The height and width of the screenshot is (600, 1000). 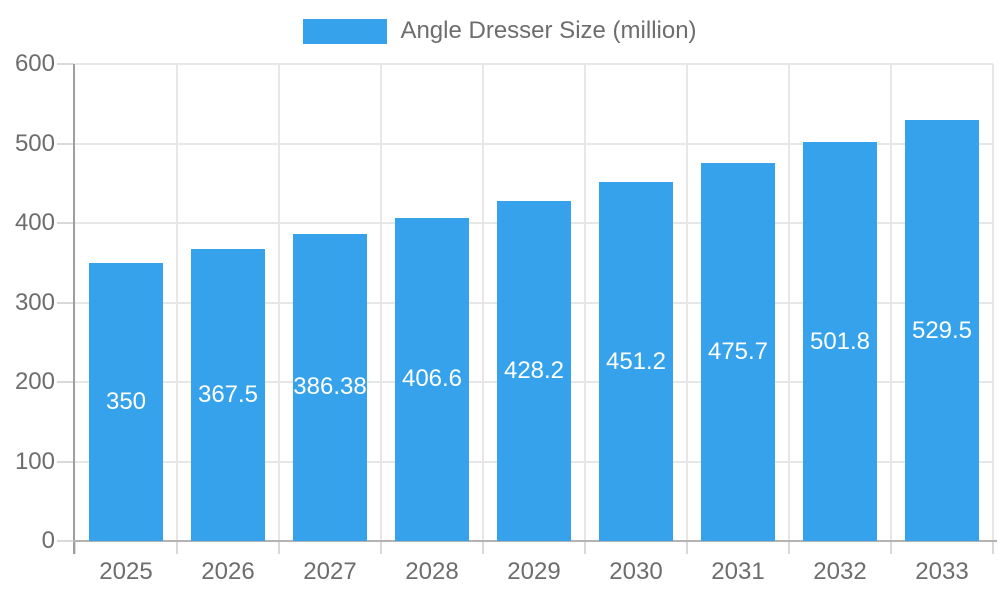 I want to click on bar-2030, so click(x=636, y=361).